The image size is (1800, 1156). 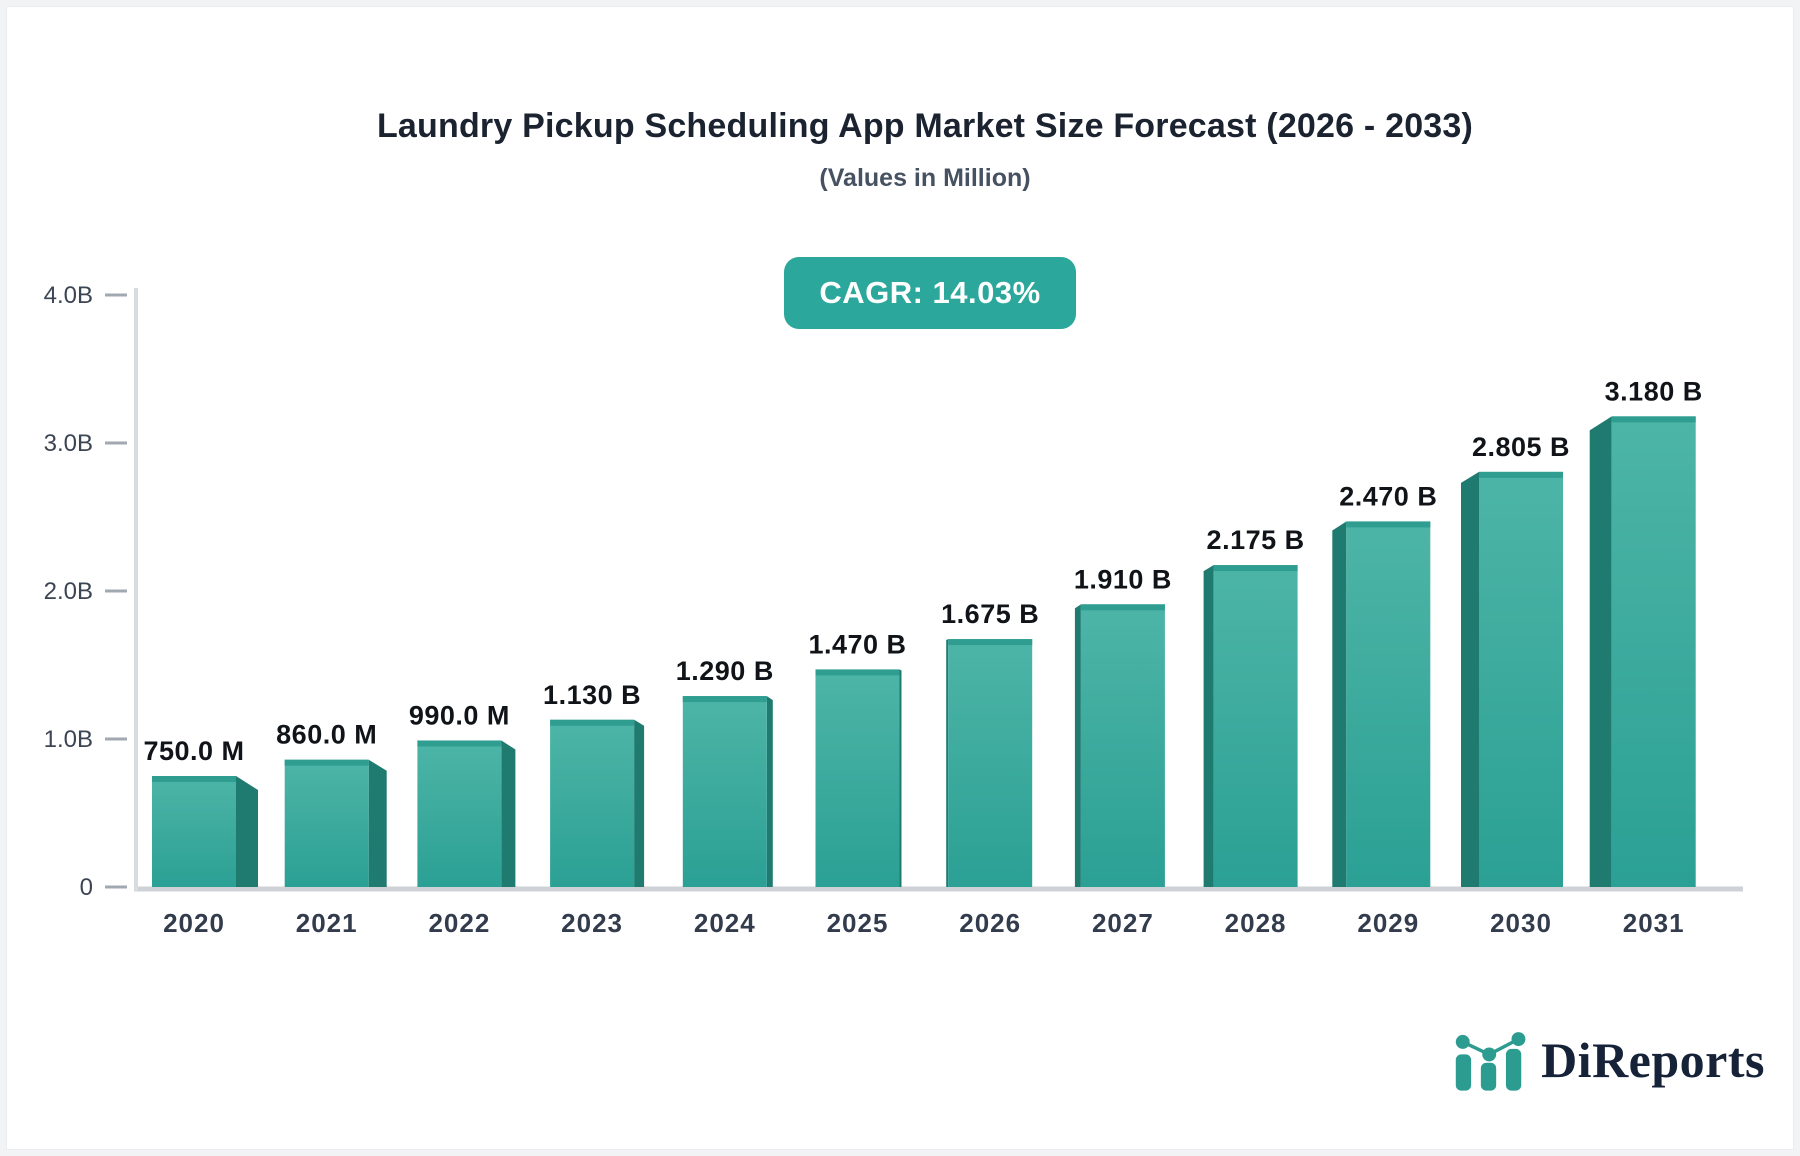 What do you see at coordinates (1654, 923) in the screenshot?
I see `x-axis-label: 2031` at bounding box center [1654, 923].